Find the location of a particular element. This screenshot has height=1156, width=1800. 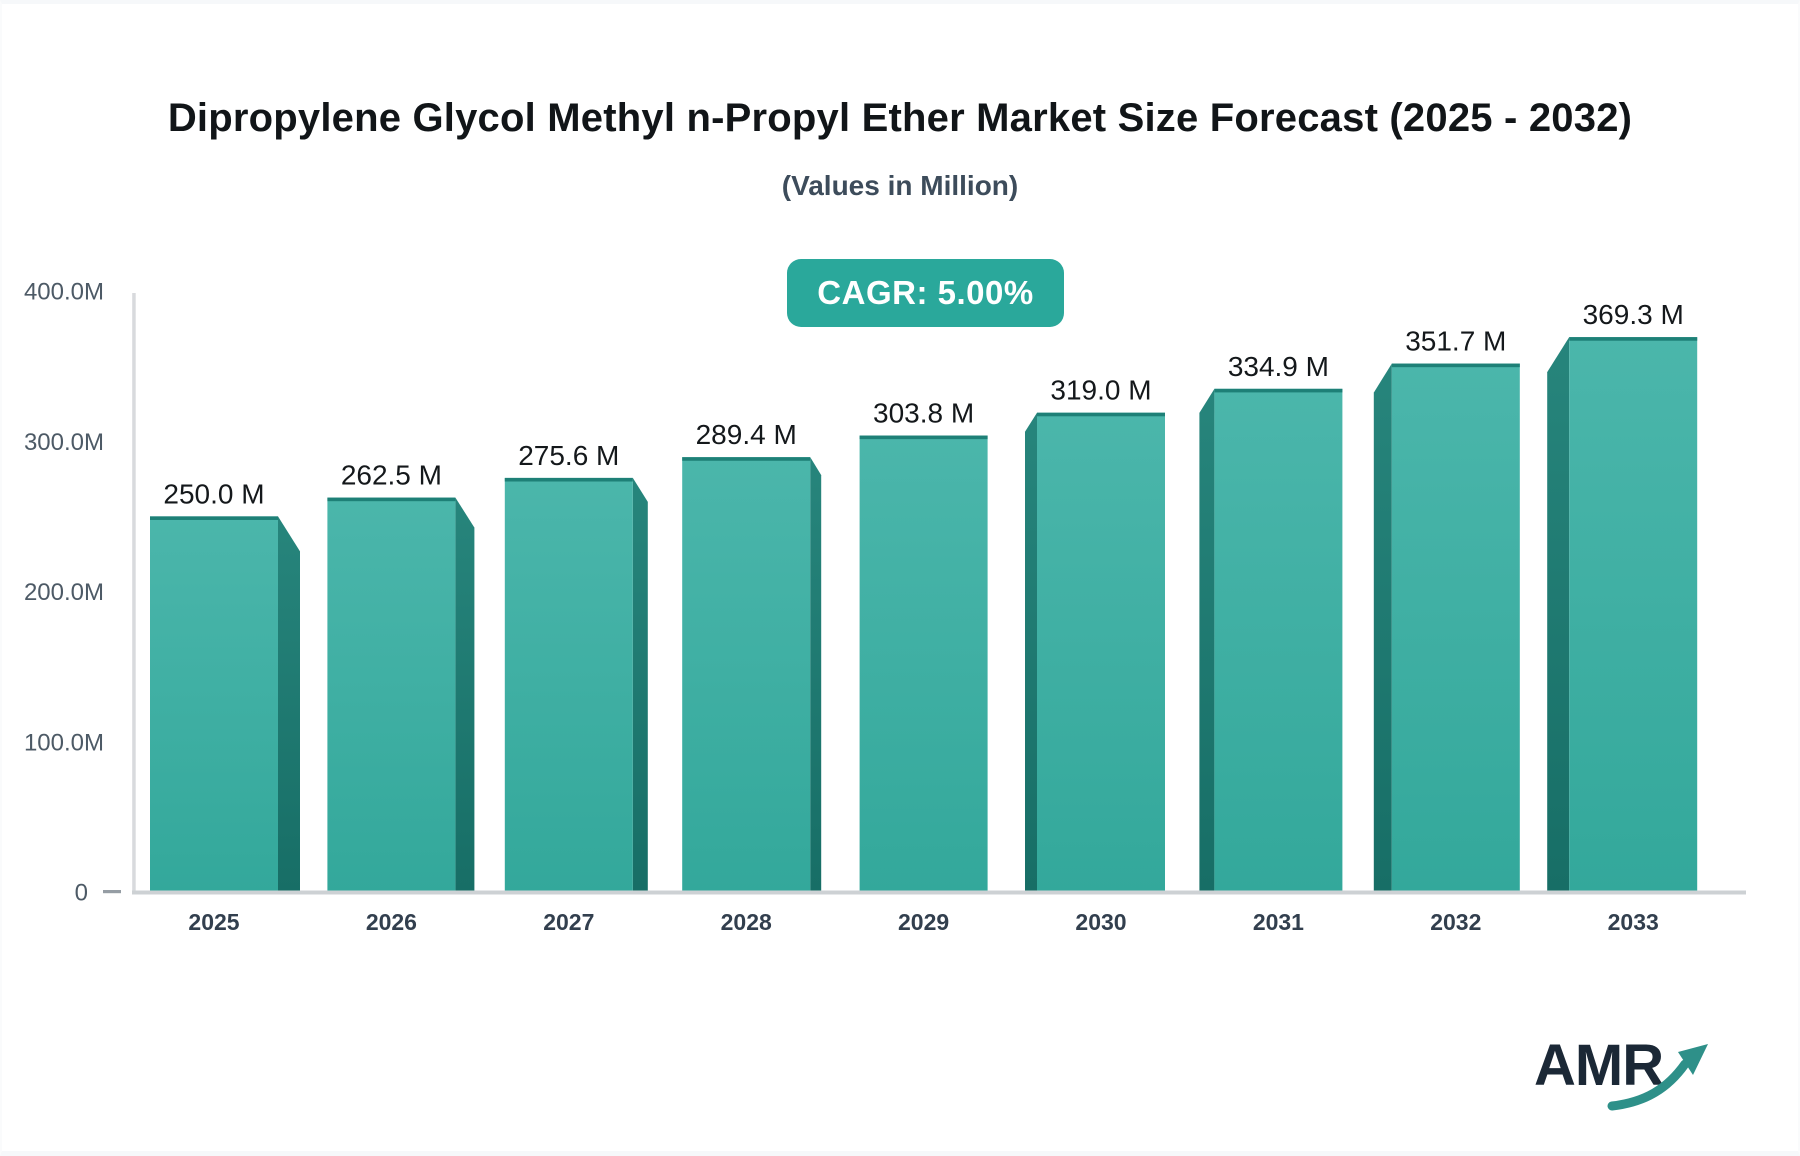

amr-logo: AMR is located at coordinates (1634, 1081).